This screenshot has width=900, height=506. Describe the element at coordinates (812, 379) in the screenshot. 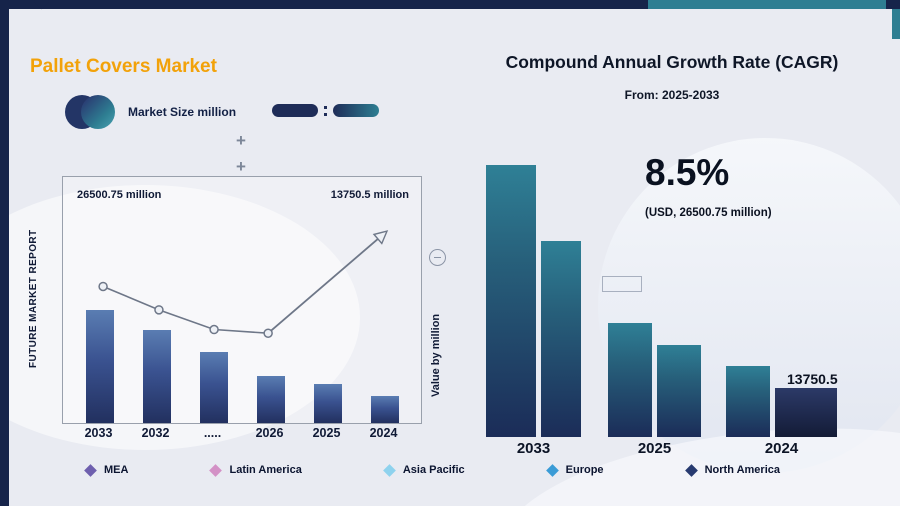

I see `value-callout-2024: 13750.5` at that location.